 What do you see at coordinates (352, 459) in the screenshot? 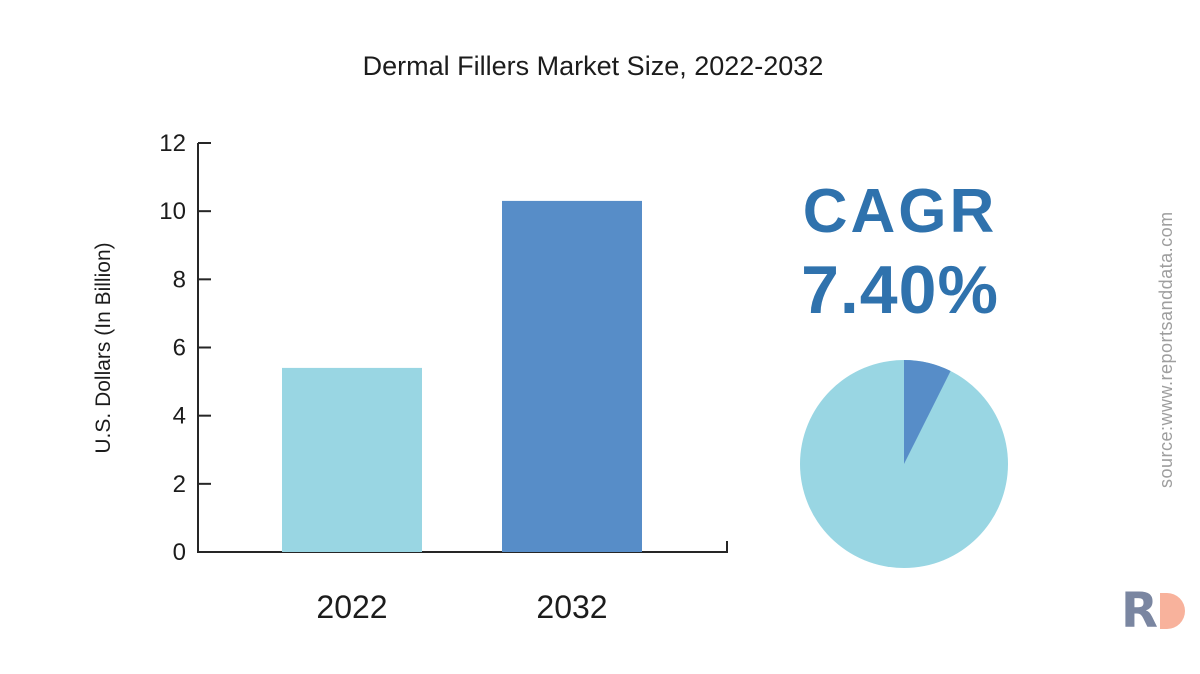
I see `bar-2022` at bounding box center [352, 459].